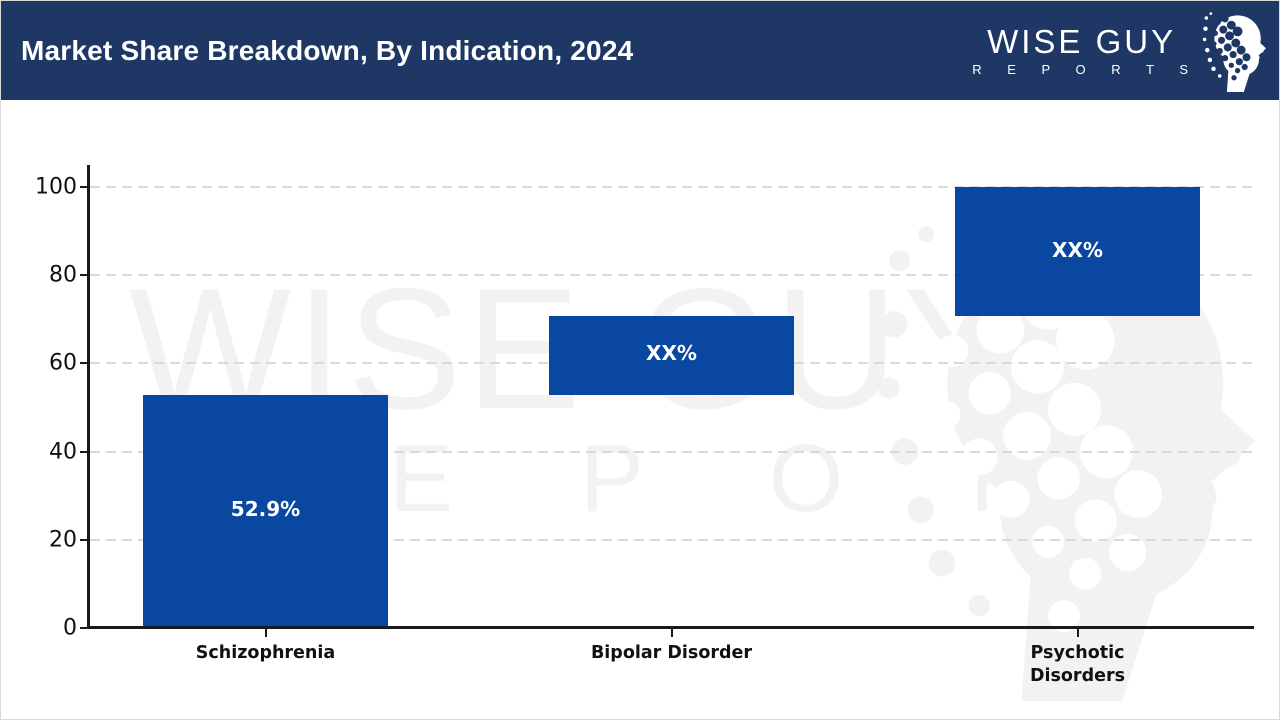 The height and width of the screenshot is (720, 1280). I want to click on logo-wordmark: WISE GUY, so click(1082, 41).